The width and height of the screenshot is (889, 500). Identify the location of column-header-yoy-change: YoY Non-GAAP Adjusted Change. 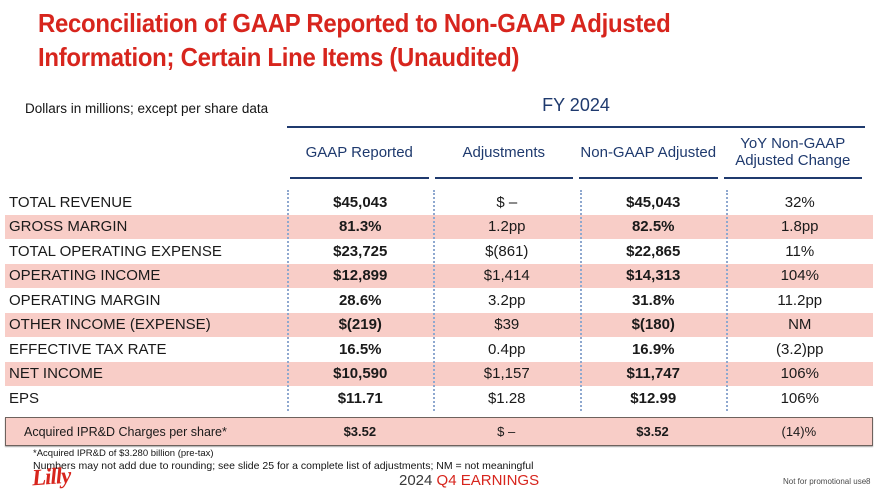
(792, 155).